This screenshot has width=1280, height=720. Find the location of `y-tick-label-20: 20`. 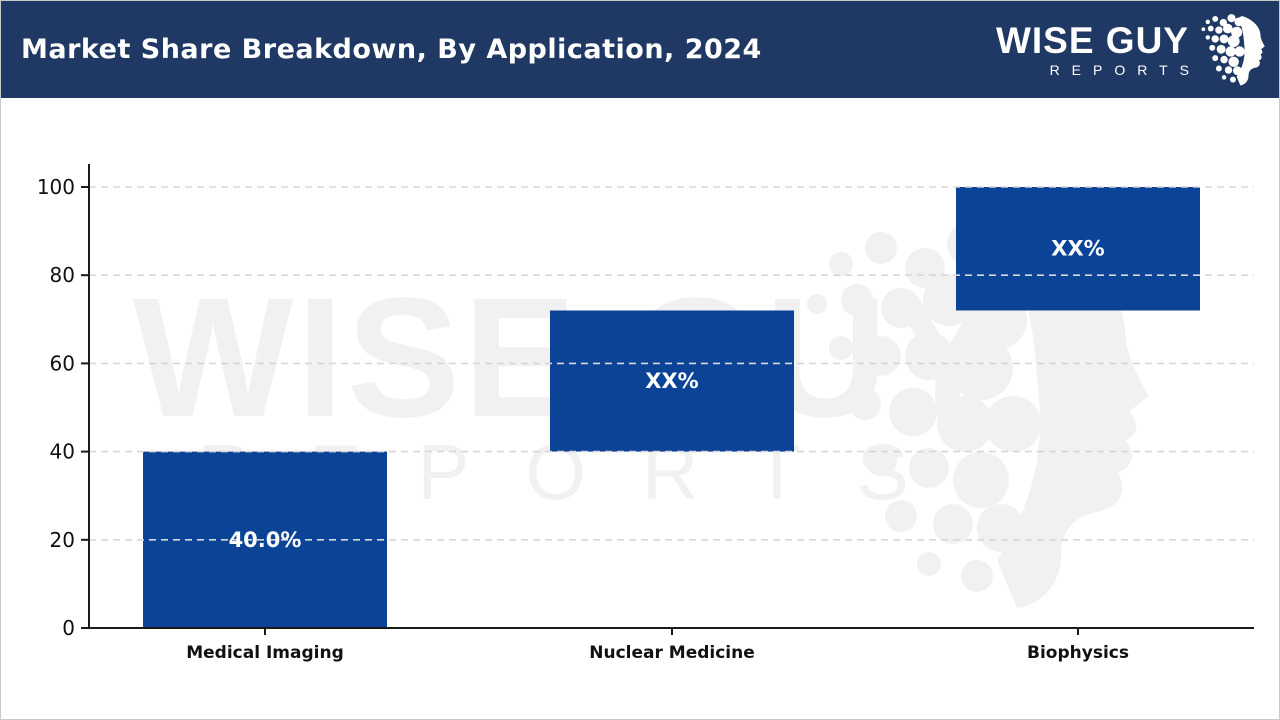

y-tick-label-20: 20 is located at coordinates (62, 540).